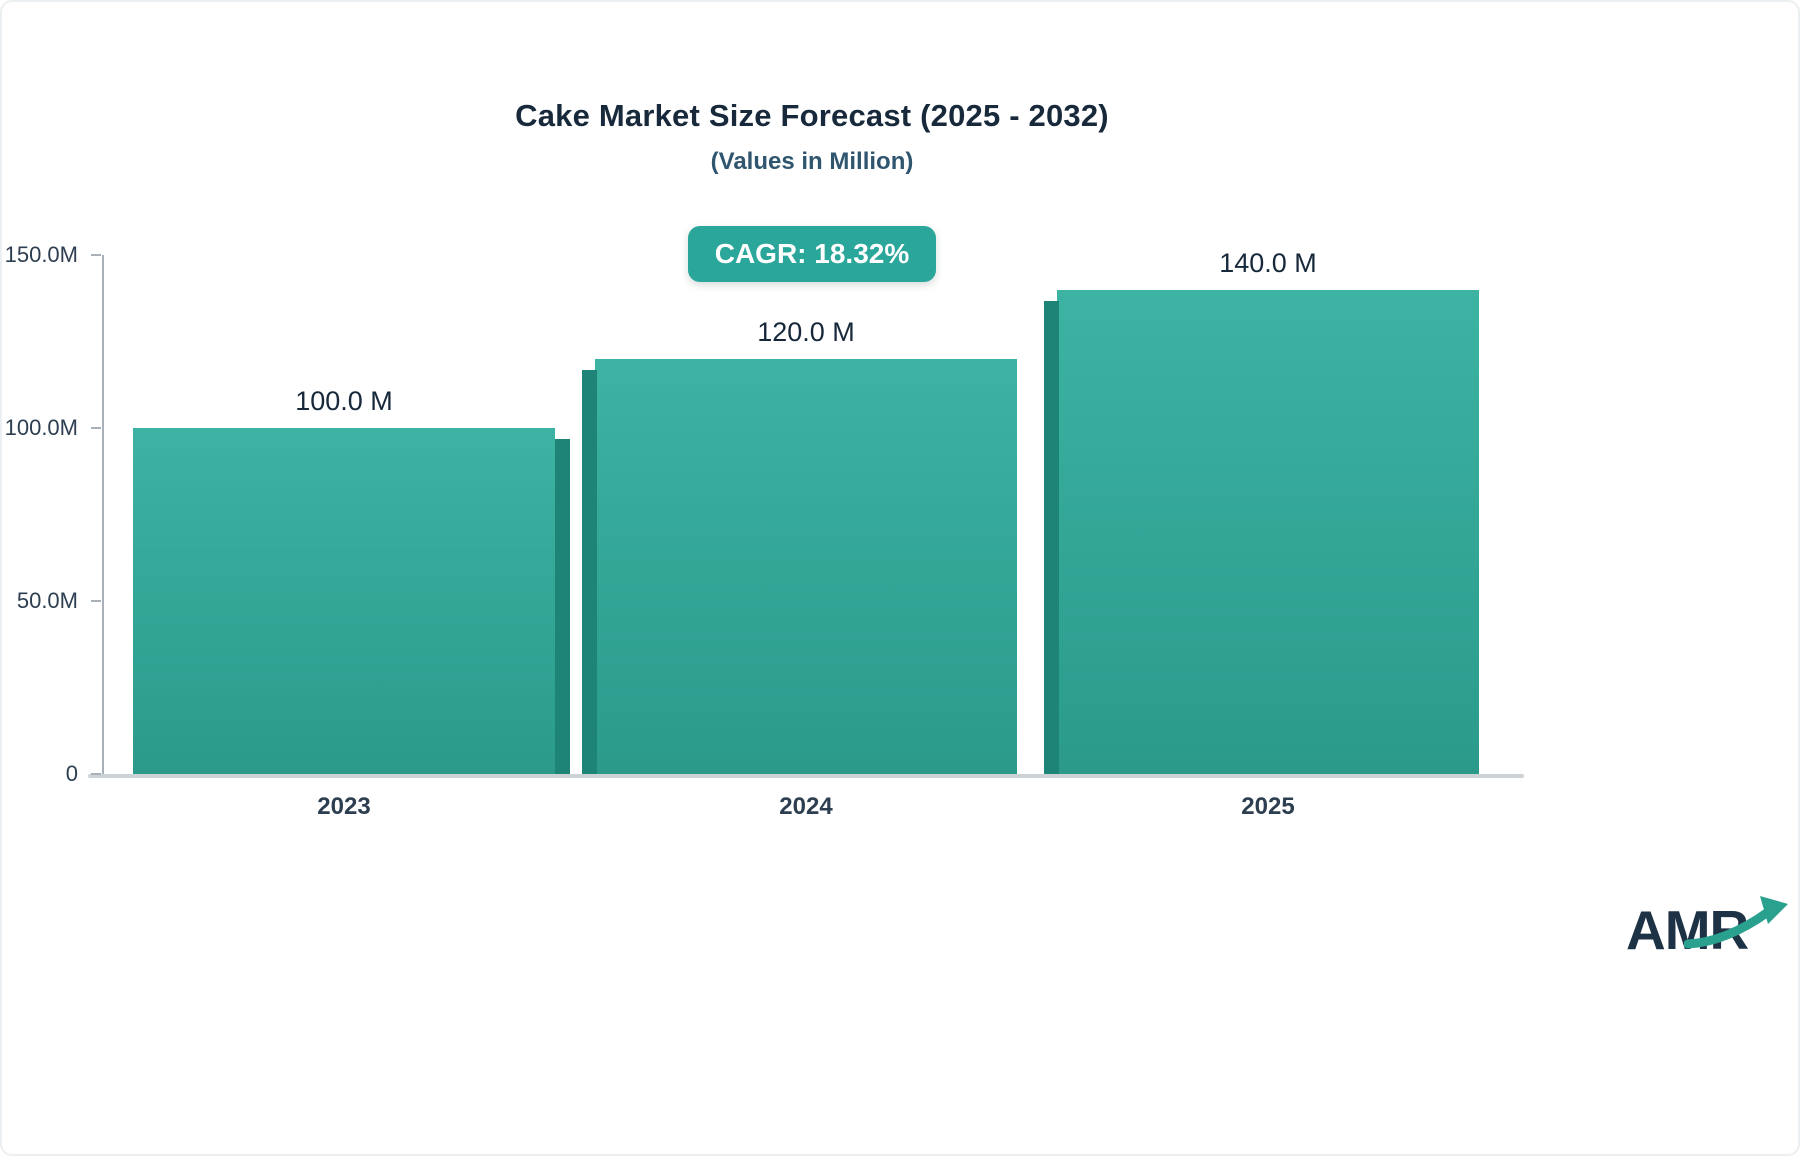 The image size is (1800, 1156). Describe the element at coordinates (799, 545) in the screenshot. I see `bar-2024: 120.0 M` at that location.